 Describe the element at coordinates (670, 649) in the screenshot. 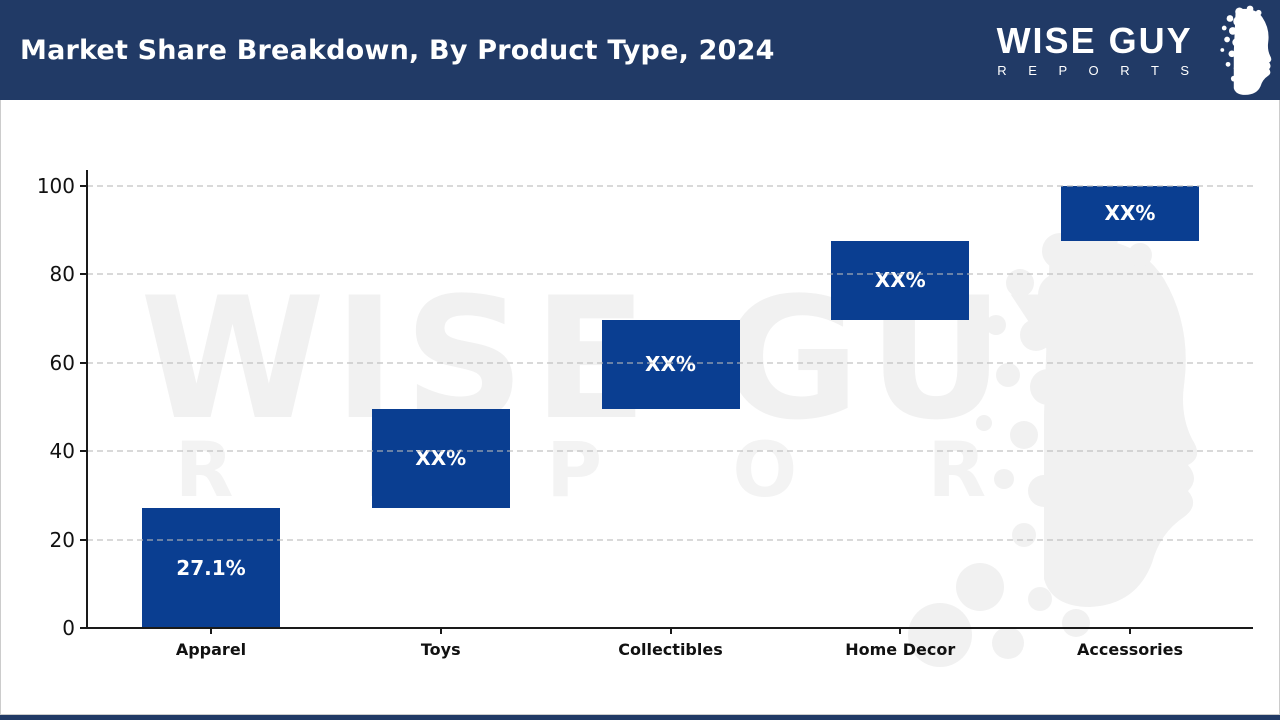

I see `x-category-label: Collectibles` at that location.